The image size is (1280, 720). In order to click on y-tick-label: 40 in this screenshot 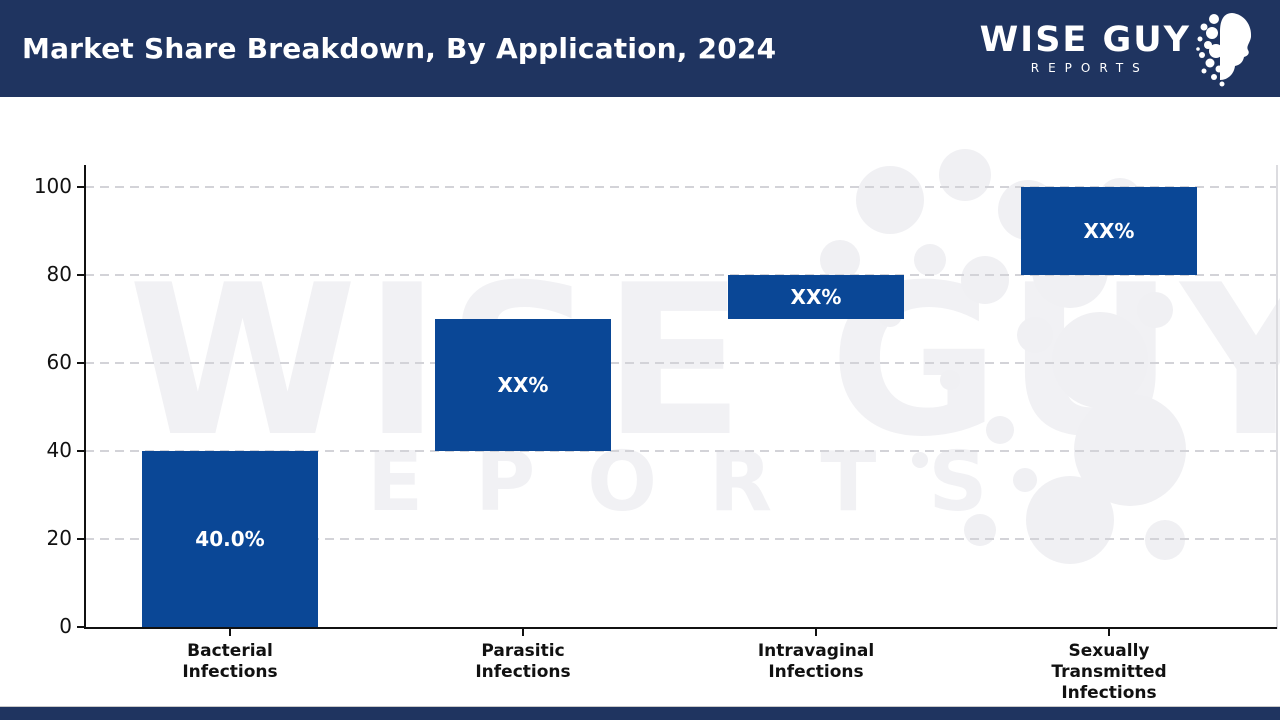, I will do `click(59, 450)`.